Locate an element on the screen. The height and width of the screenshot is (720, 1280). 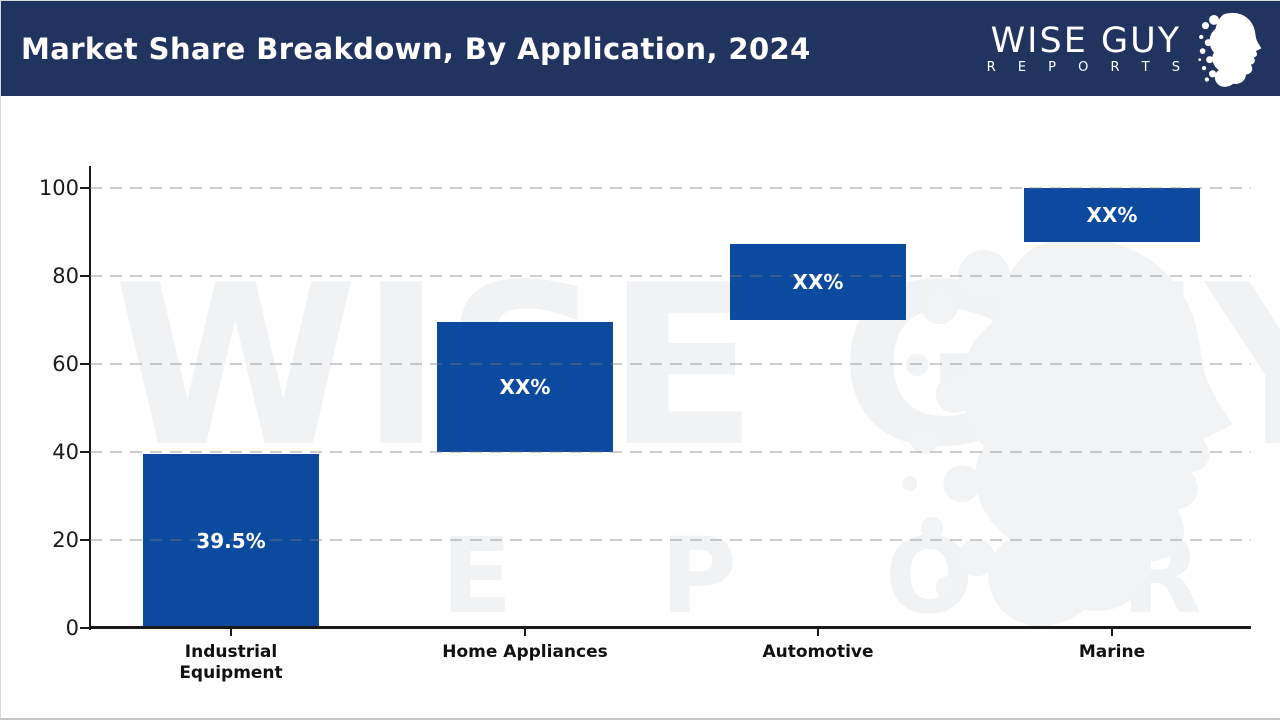
x-axis-category-label: Marine is located at coordinates (1112, 652).